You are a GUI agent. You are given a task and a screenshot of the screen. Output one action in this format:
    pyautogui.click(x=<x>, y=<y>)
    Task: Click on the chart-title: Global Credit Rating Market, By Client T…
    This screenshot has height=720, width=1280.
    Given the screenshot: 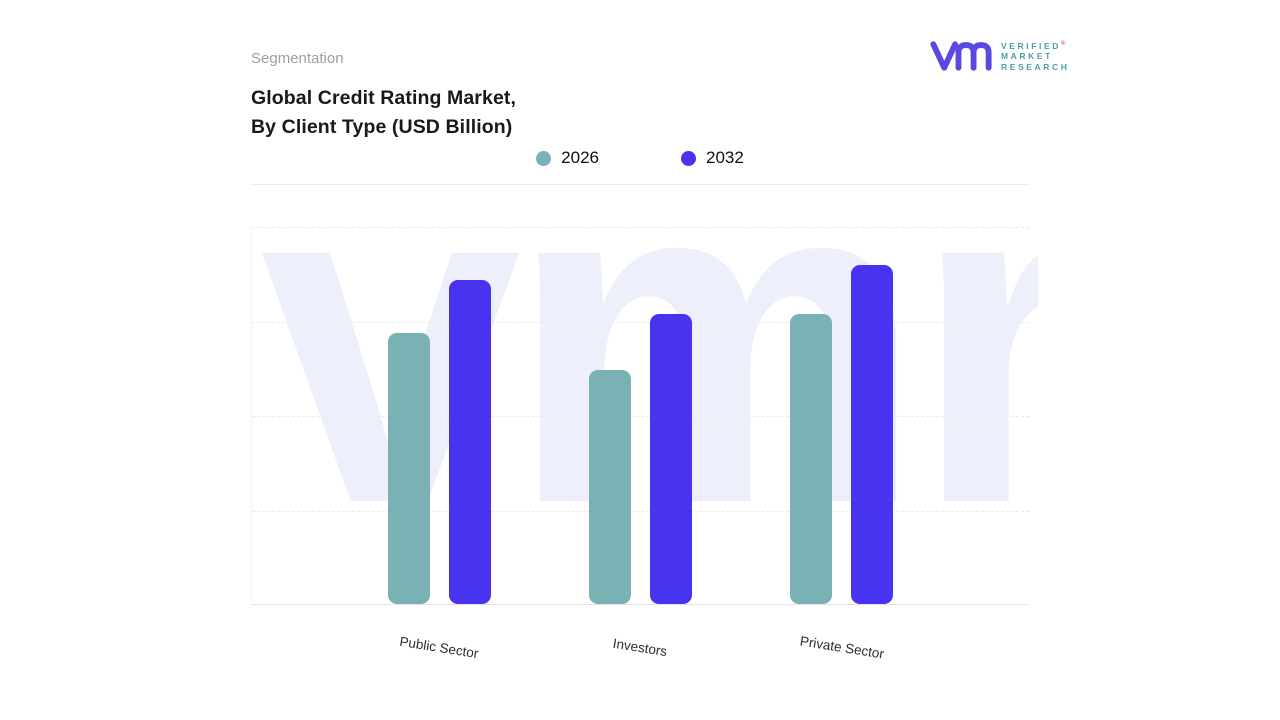 What is the action you would take?
    pyautogui.click(x=383, y=113)
    